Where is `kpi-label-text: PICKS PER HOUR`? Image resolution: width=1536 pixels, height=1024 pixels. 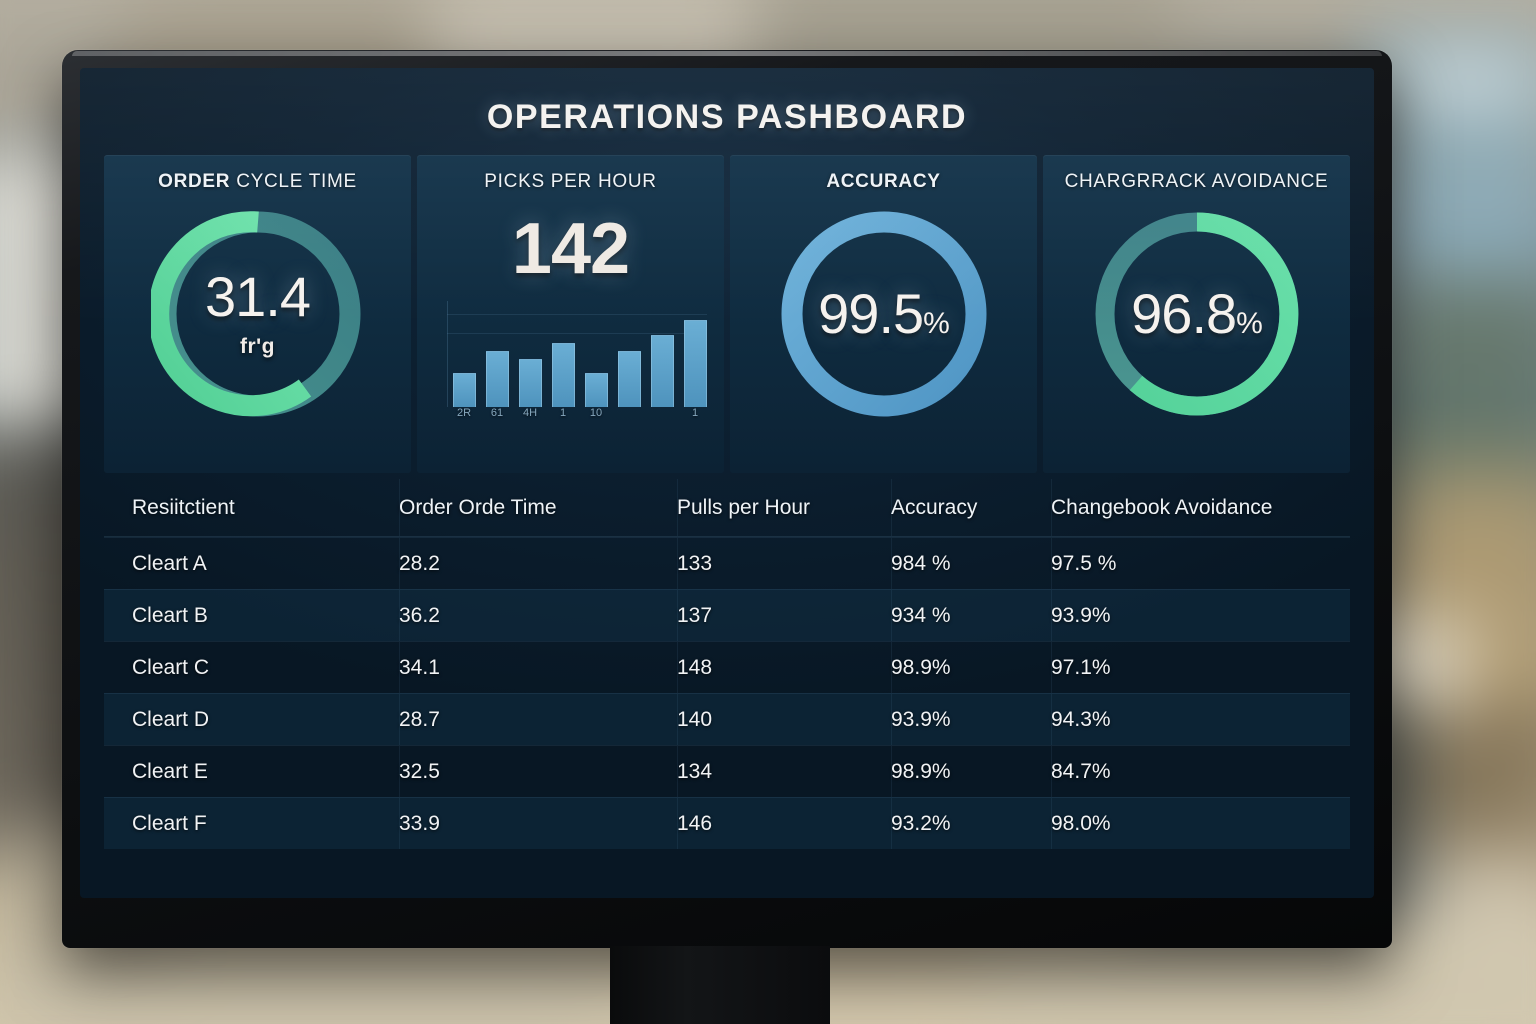
kpi-label-text: PICKS PER HOUR is located at coordinates (570, 181).